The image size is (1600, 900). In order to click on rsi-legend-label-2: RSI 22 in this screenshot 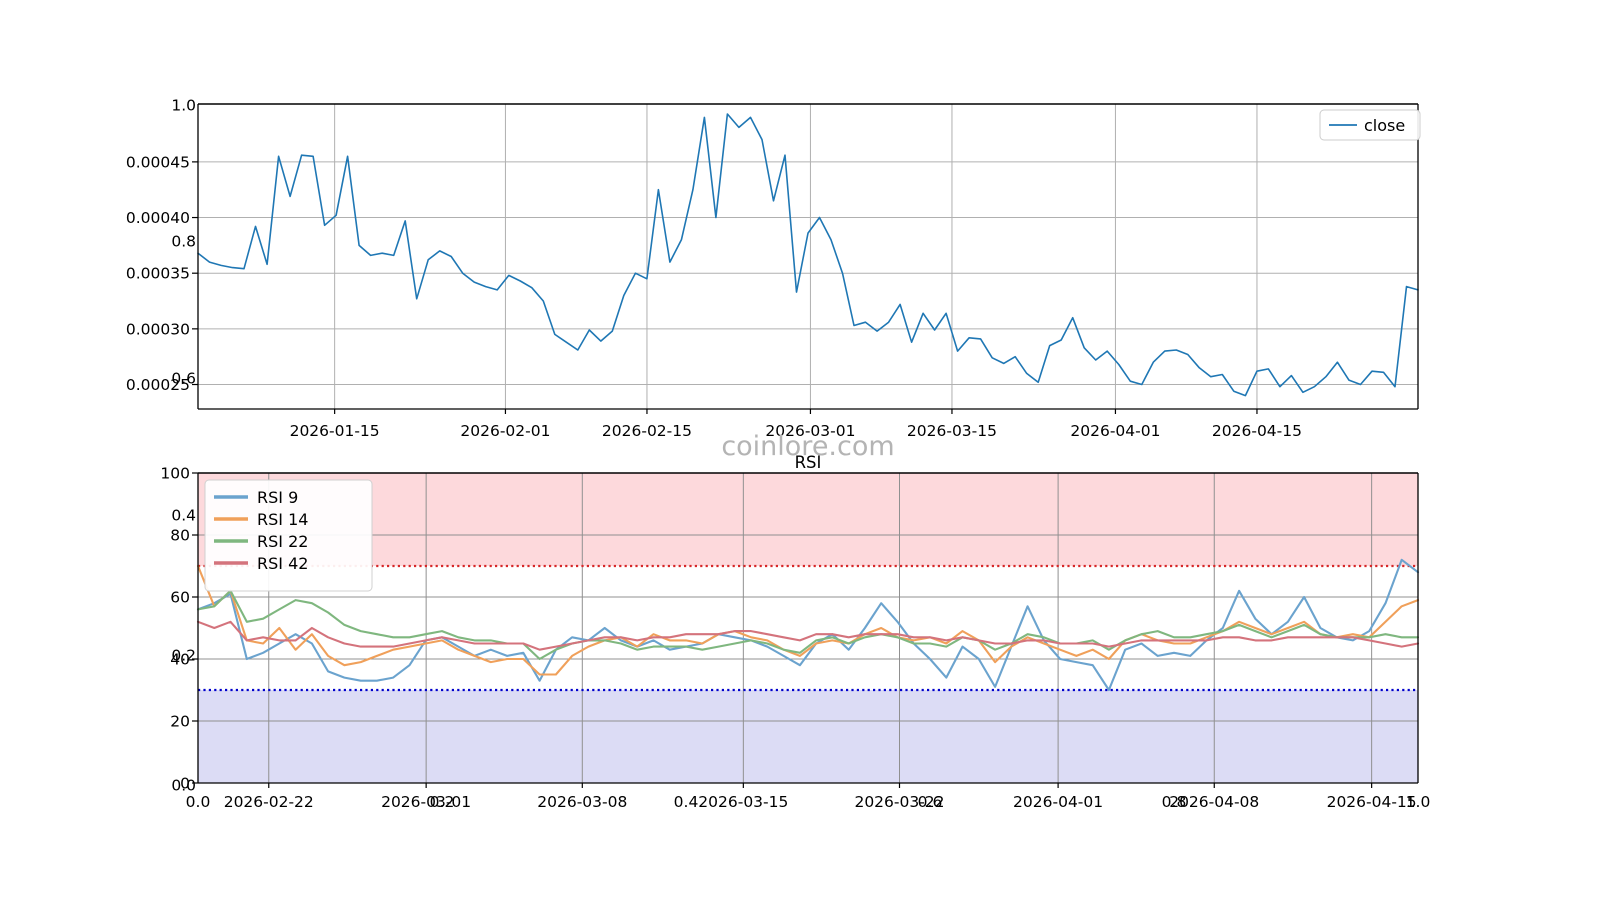, I will do `click(282, 541)`.